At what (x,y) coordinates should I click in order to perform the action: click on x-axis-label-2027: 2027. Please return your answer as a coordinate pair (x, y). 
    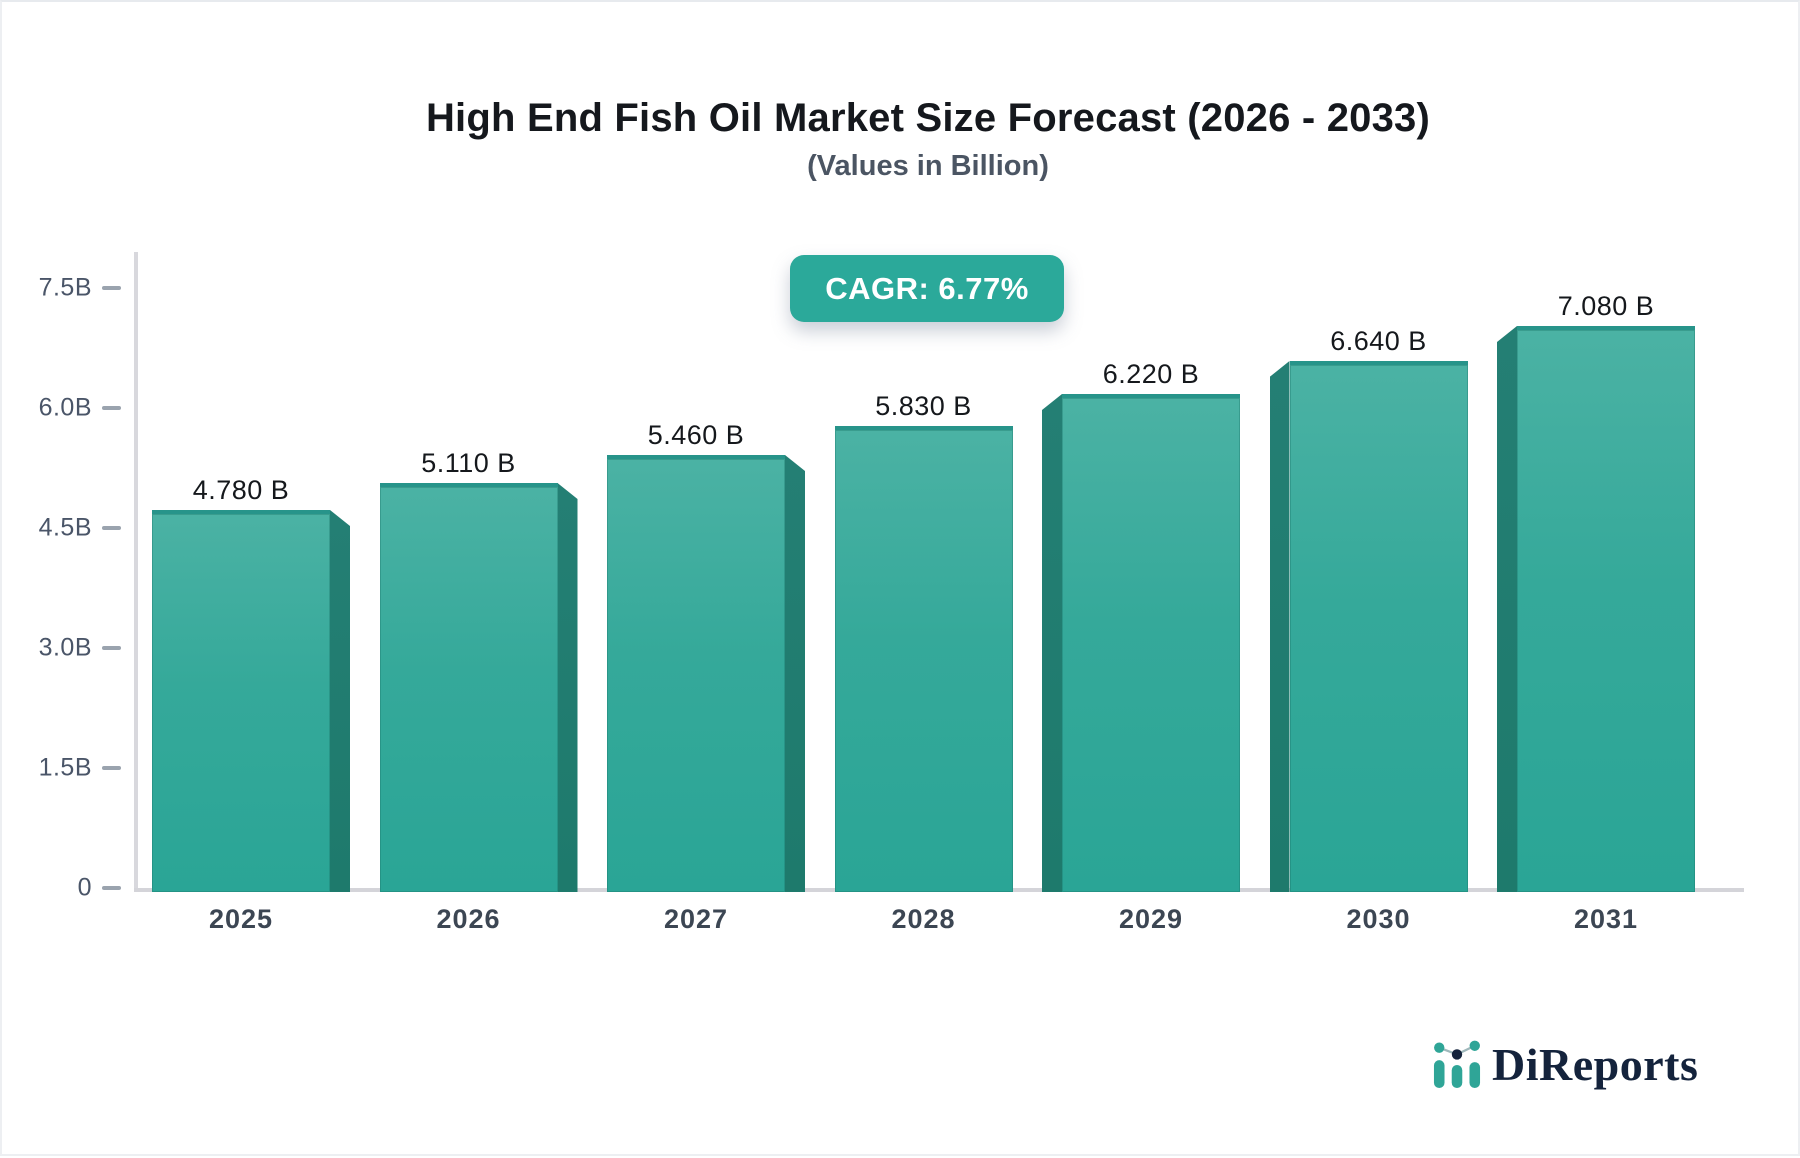
    Looking at the image, I should click on (696, 919).